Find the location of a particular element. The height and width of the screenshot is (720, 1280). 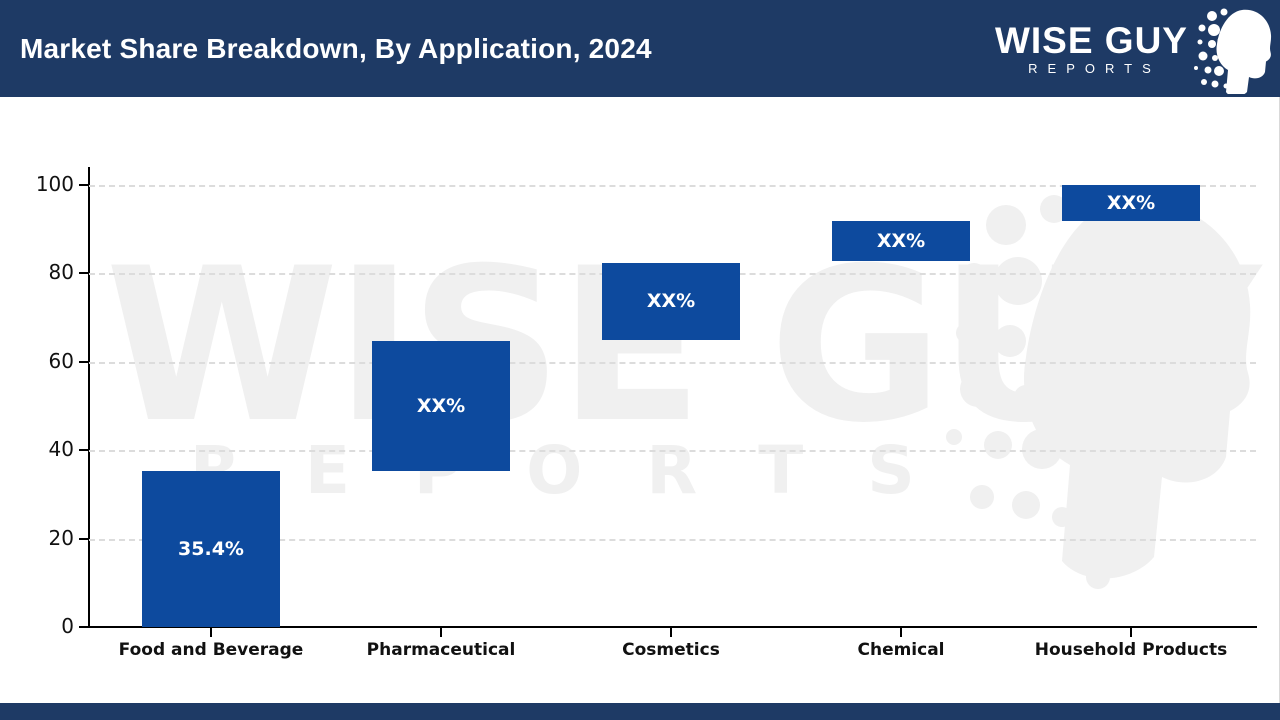

x-tick-label-food-and-beverage: Food and Beverage is located at coordinates (211, 650).